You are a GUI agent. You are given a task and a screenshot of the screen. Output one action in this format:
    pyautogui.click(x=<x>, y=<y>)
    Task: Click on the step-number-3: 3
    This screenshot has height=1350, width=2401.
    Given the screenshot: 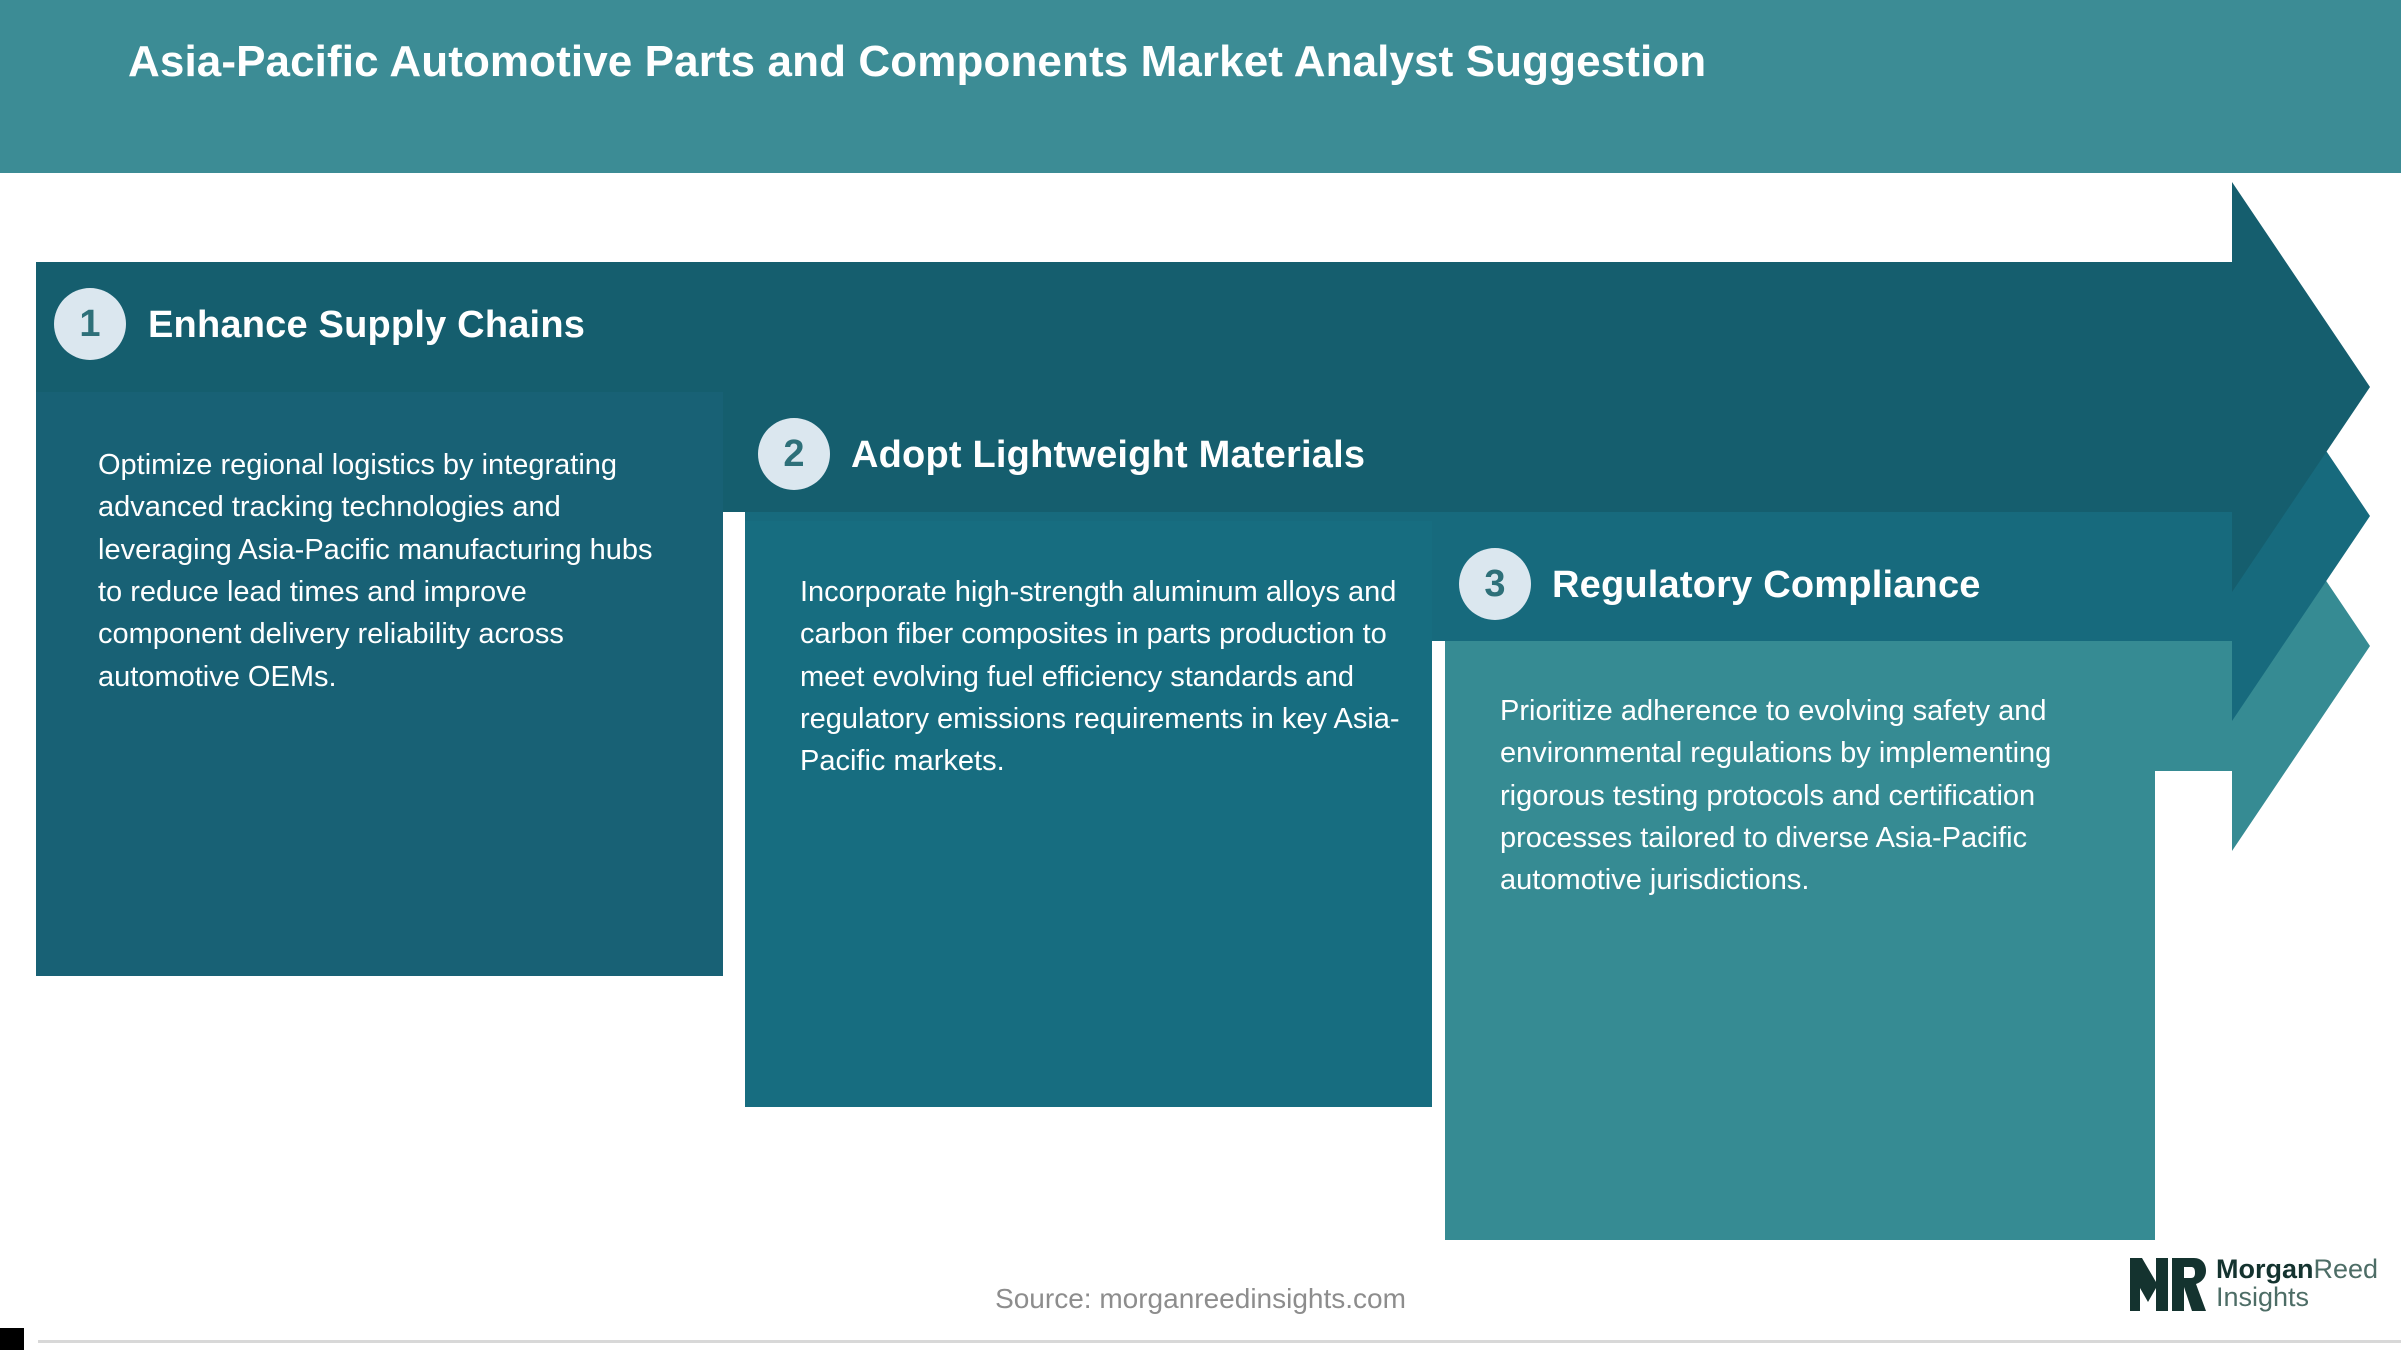 What is the action you would take?
    pyautogui.click(x=1495, y=584)
    